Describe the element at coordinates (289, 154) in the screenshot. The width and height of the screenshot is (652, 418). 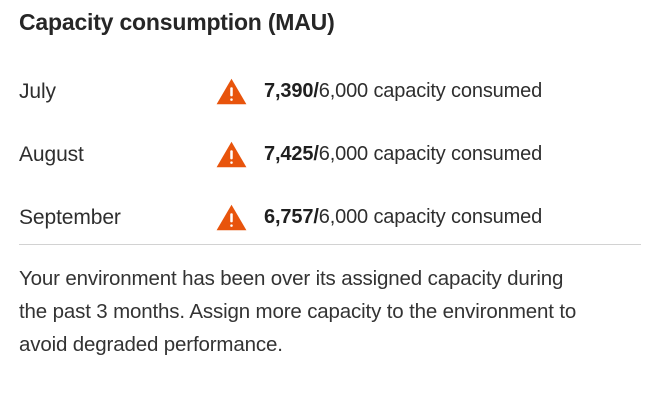
I see `capacity-used-value: 7,425` at that location.